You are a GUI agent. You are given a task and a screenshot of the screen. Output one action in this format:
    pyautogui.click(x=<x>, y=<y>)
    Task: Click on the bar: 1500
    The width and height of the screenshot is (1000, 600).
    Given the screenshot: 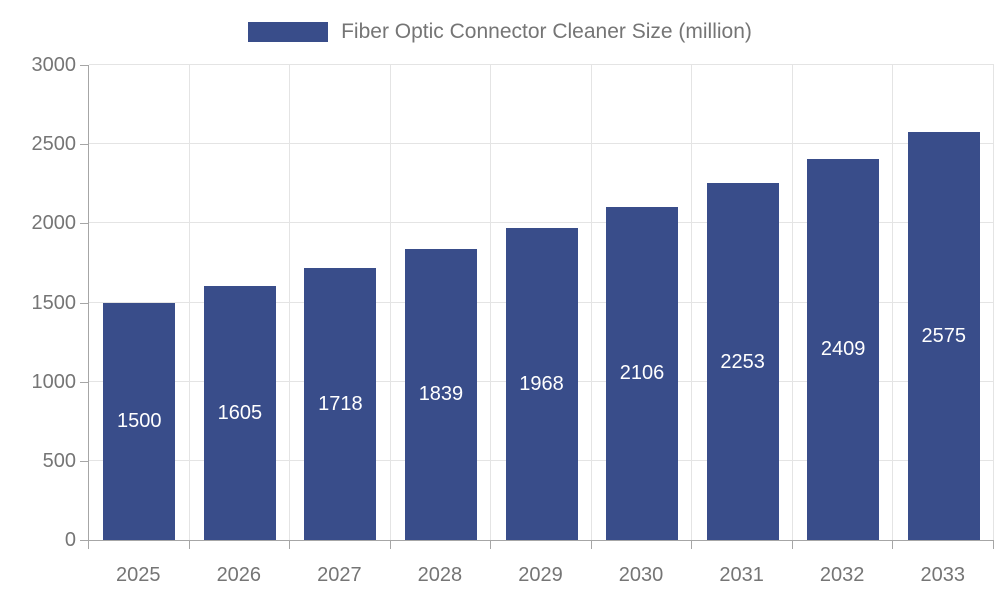 What is the action you would take?
    pyautogui.click(x=139, y=421)
    